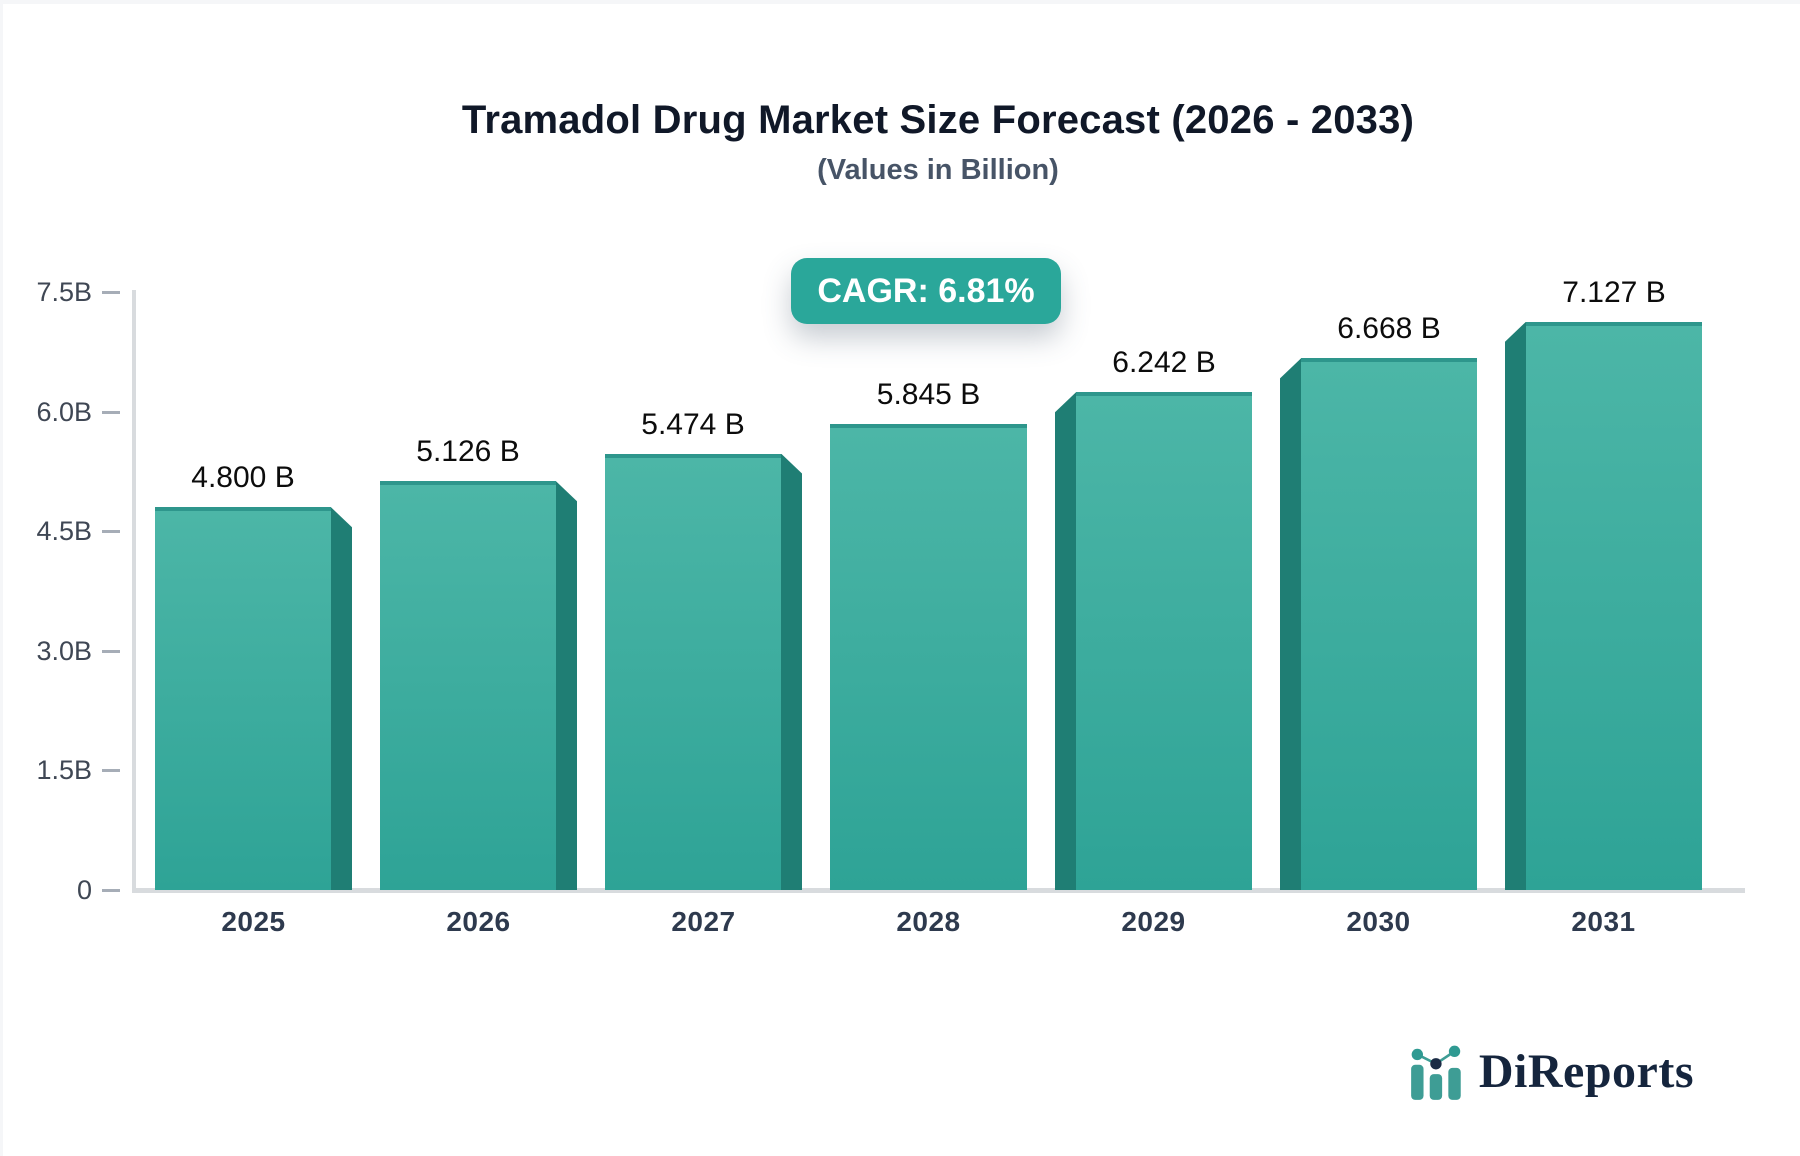  Describe the element at coordinates (693, 424) in the screenshot. I see `bar-value-label: 5.474 B` at that location.